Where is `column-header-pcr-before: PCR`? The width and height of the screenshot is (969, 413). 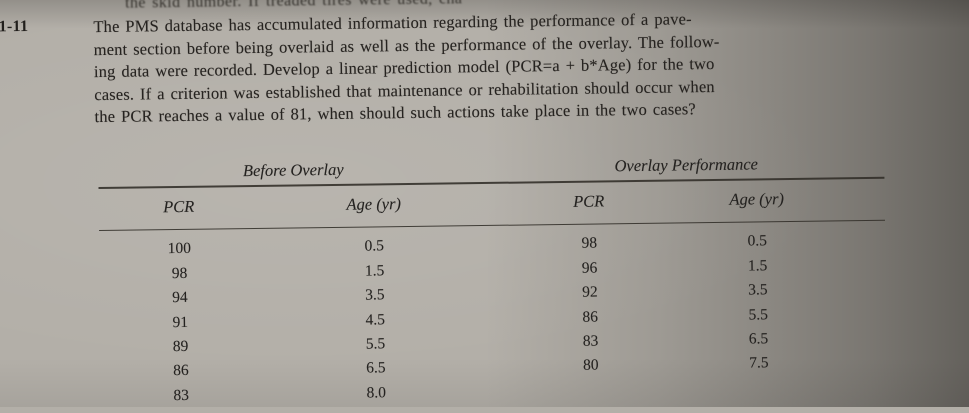
column-header-pcr-before: PCR is located at coordinates (179, 206).